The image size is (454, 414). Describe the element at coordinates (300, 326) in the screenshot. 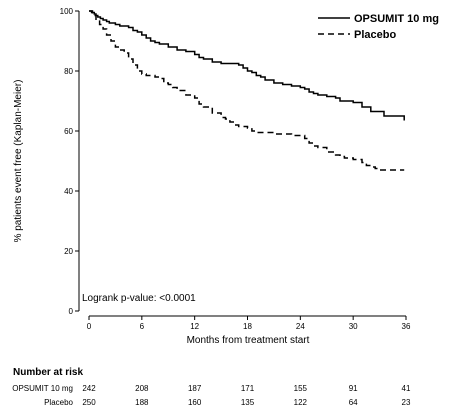

I see `x-tick-label: 24` at that location.